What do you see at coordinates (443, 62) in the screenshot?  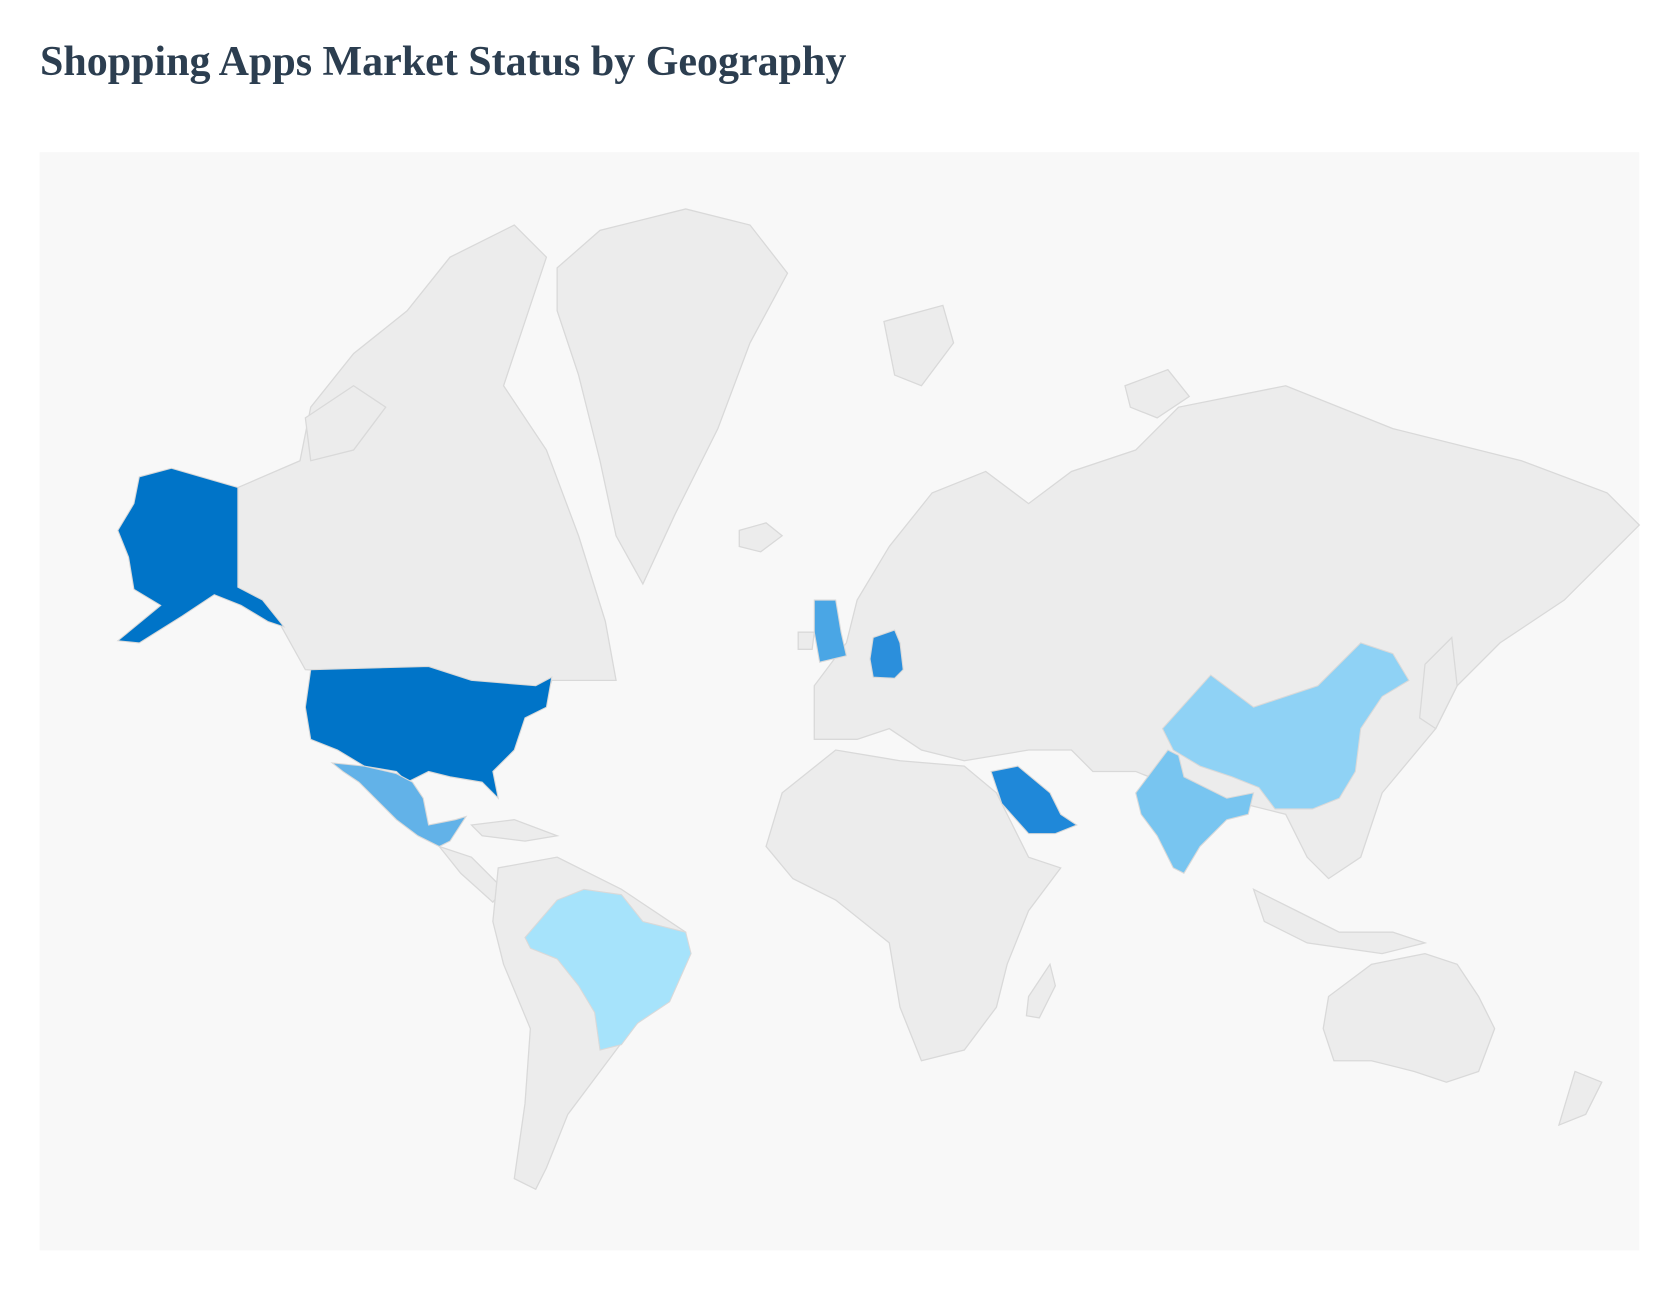 I see `page-title: Shopping Apps Market Status by Geography` at bounding box center [443, 62].